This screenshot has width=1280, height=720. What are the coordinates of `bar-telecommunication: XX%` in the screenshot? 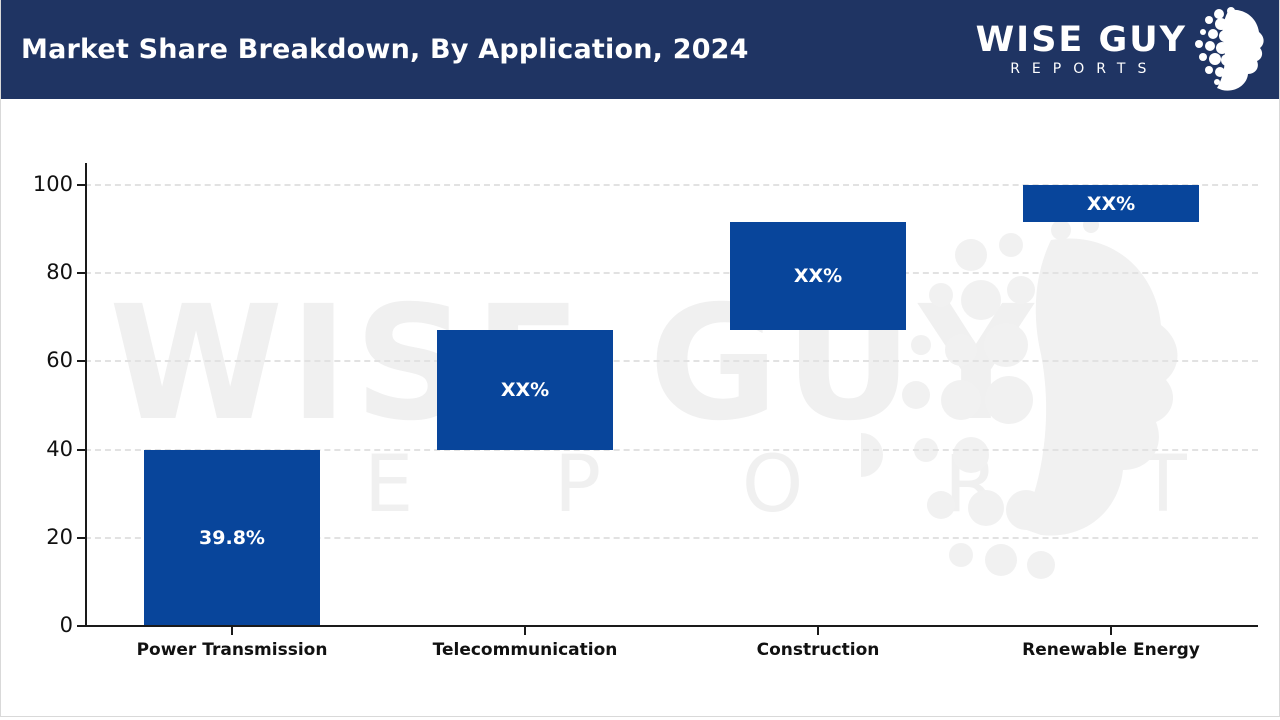 It's located at (525, 390).